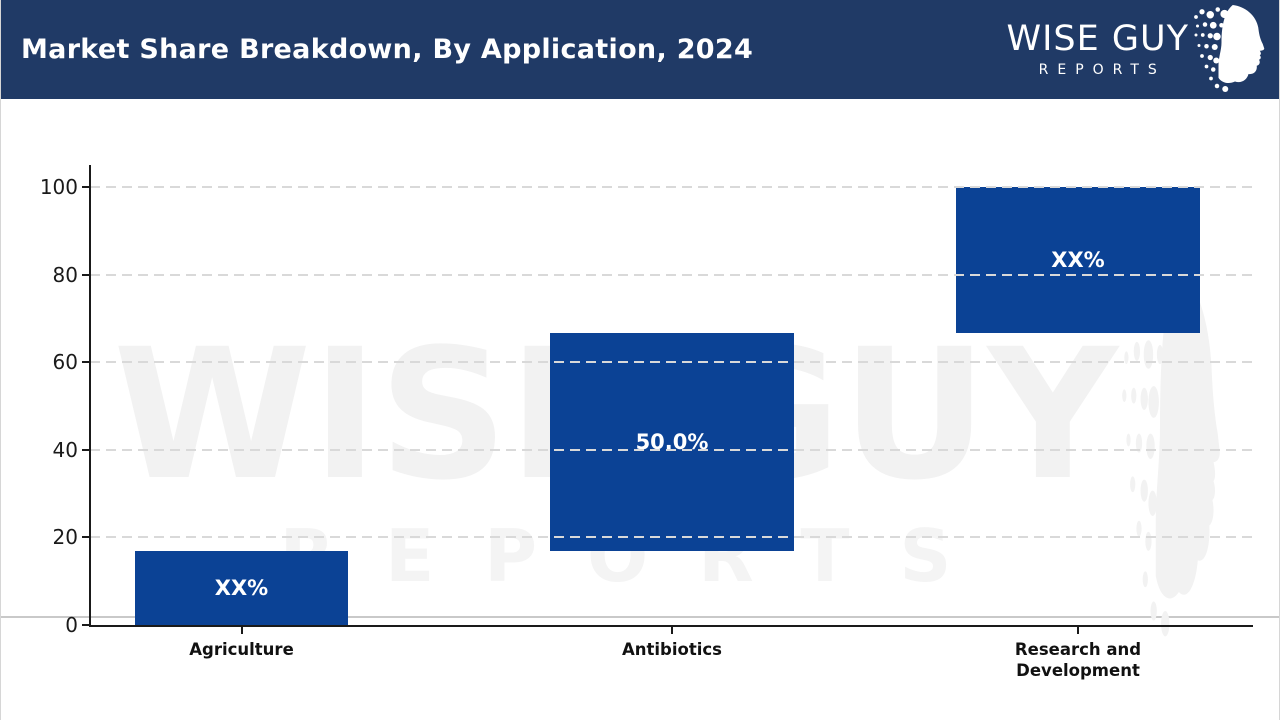 The image size is (1280, 720). I want to click on logo-wordmark: WISE GUY, so click(1097, 39).